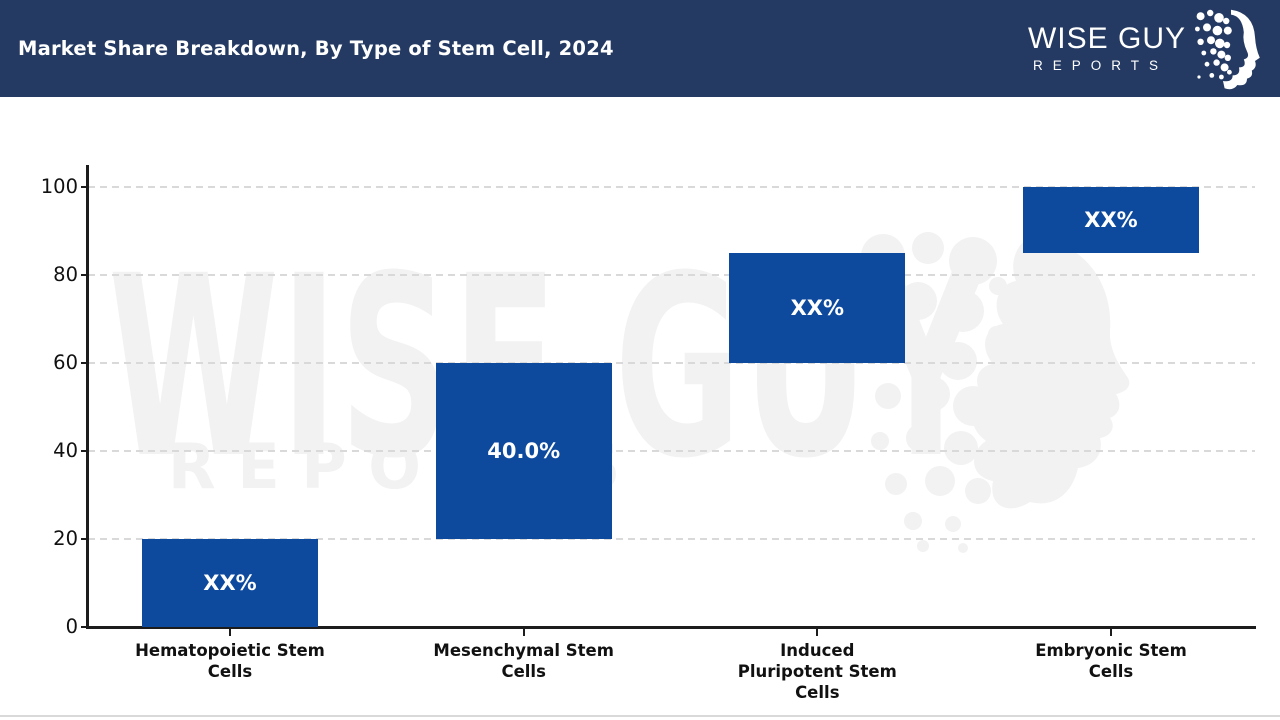 This screenshot has height=720, width=1280. What do you see at coordinates (65, 538) in the screenshot?
I see `y-tick-label: 20` at bounding box center [65, 538].